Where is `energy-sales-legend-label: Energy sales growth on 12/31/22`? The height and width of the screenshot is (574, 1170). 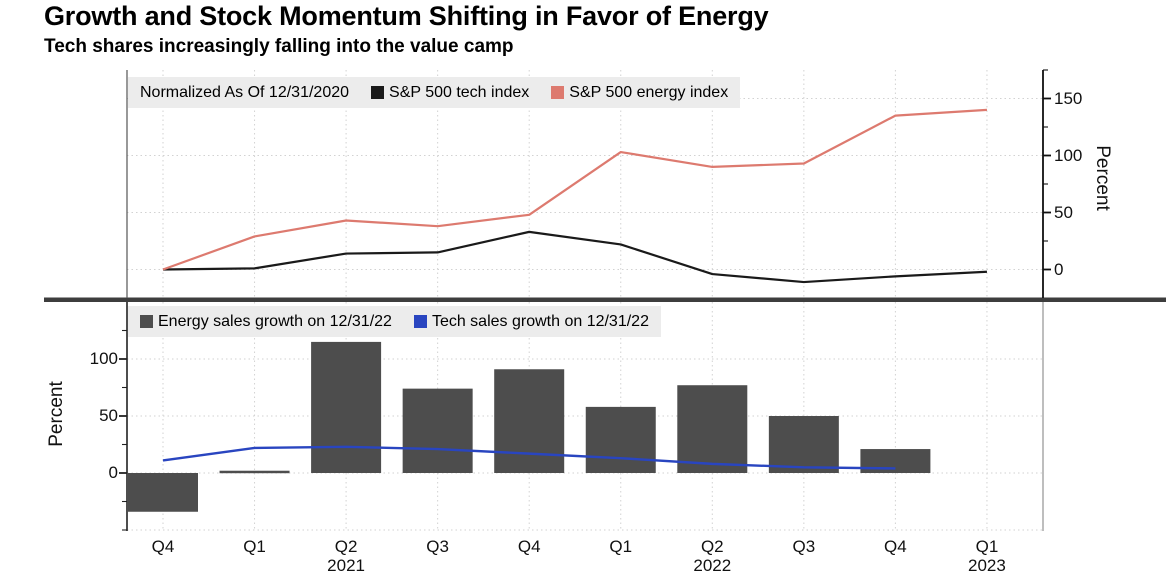
energy-sales-legend-label: Energy sales growth on 12/31/22 is located at coordinates (275, 321).